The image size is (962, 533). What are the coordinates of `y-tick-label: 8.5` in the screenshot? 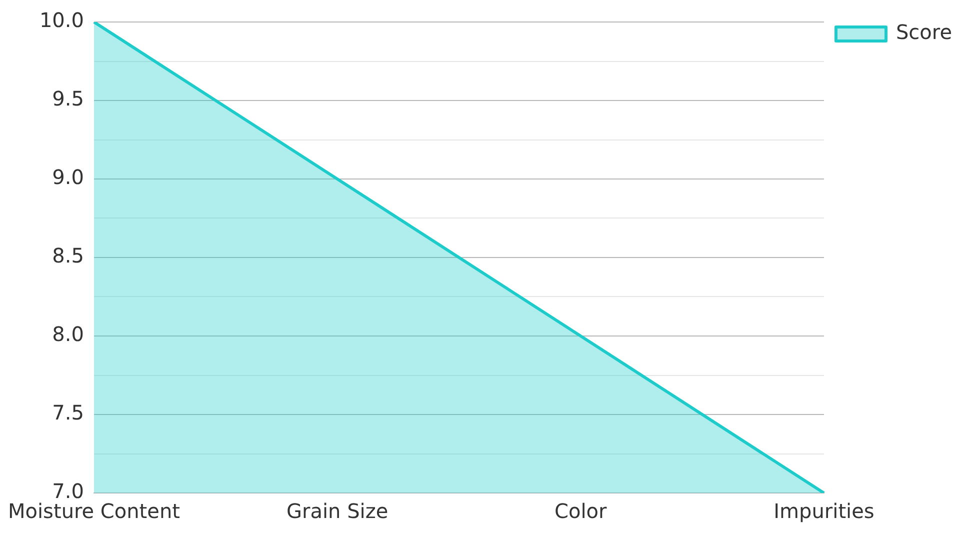 It's located at (68, 256).